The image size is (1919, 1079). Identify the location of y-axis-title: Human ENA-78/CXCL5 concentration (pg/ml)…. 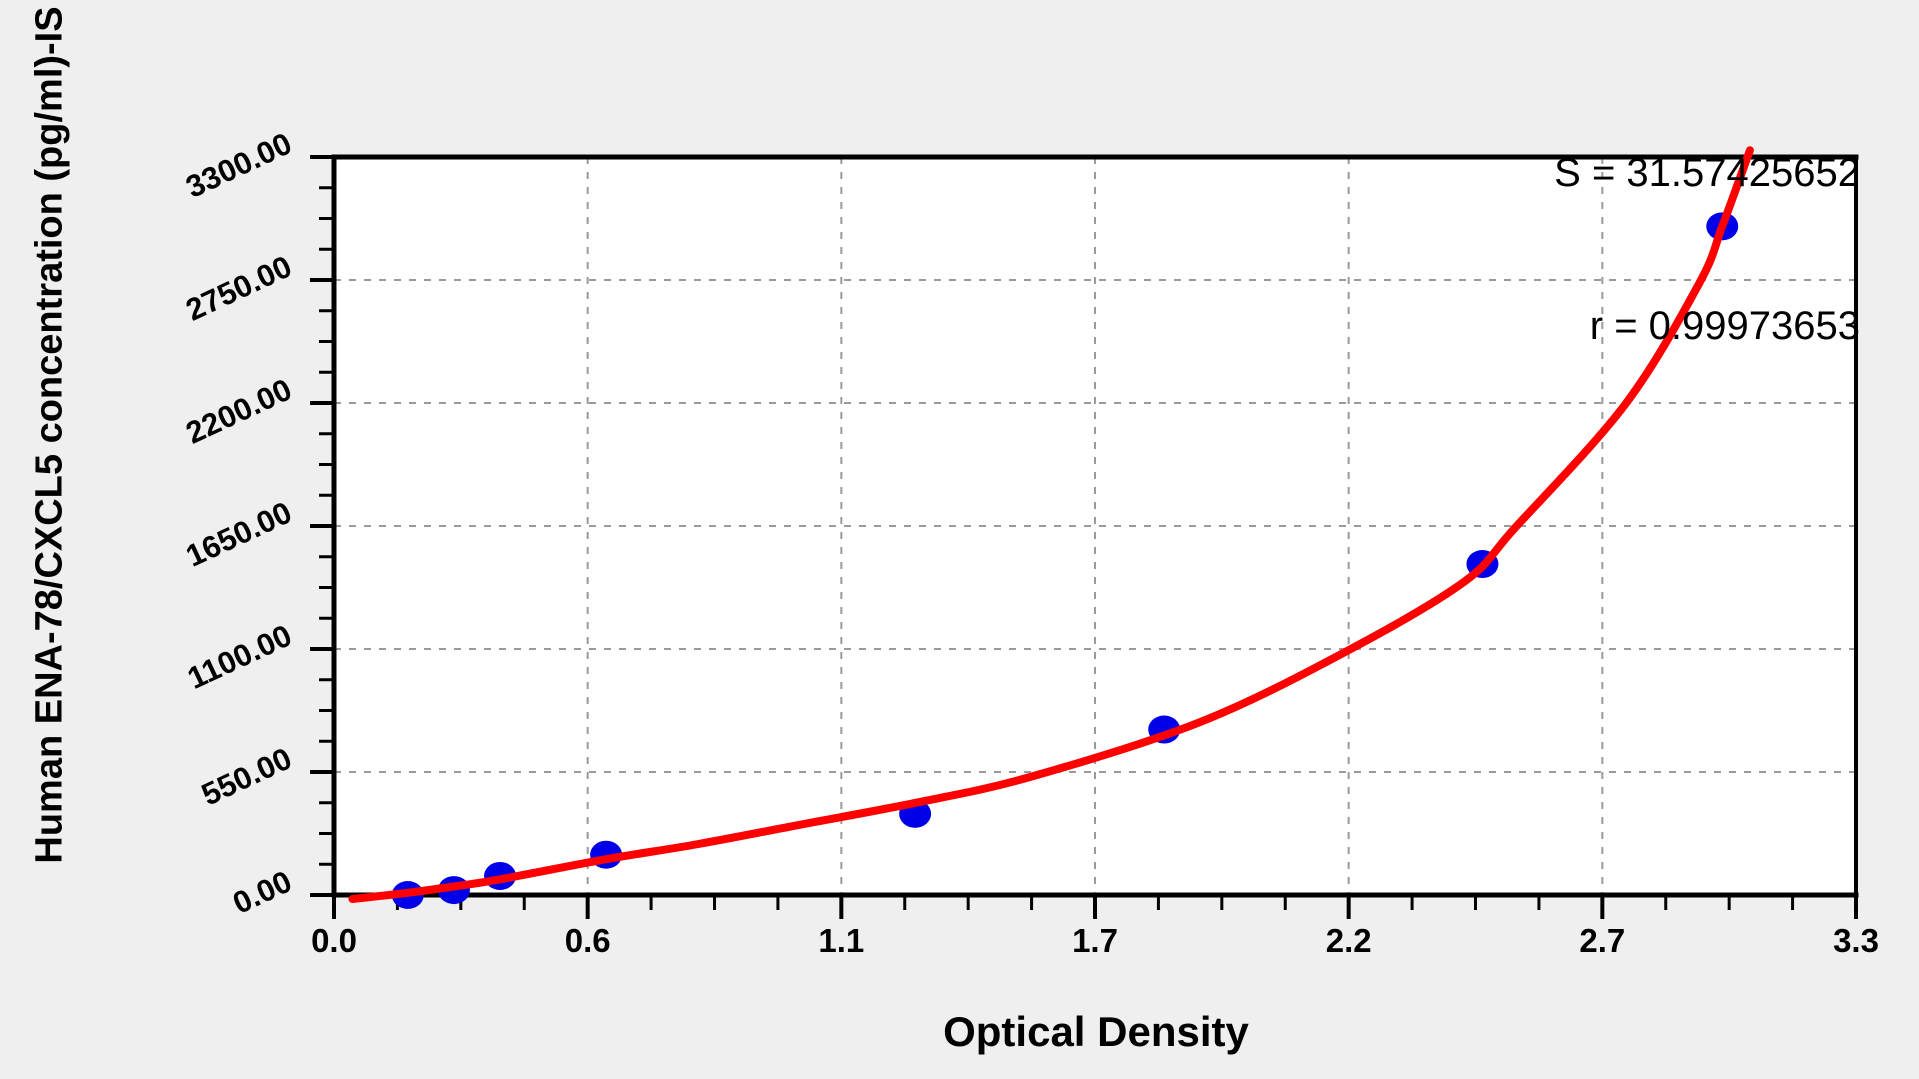
(49, 435).